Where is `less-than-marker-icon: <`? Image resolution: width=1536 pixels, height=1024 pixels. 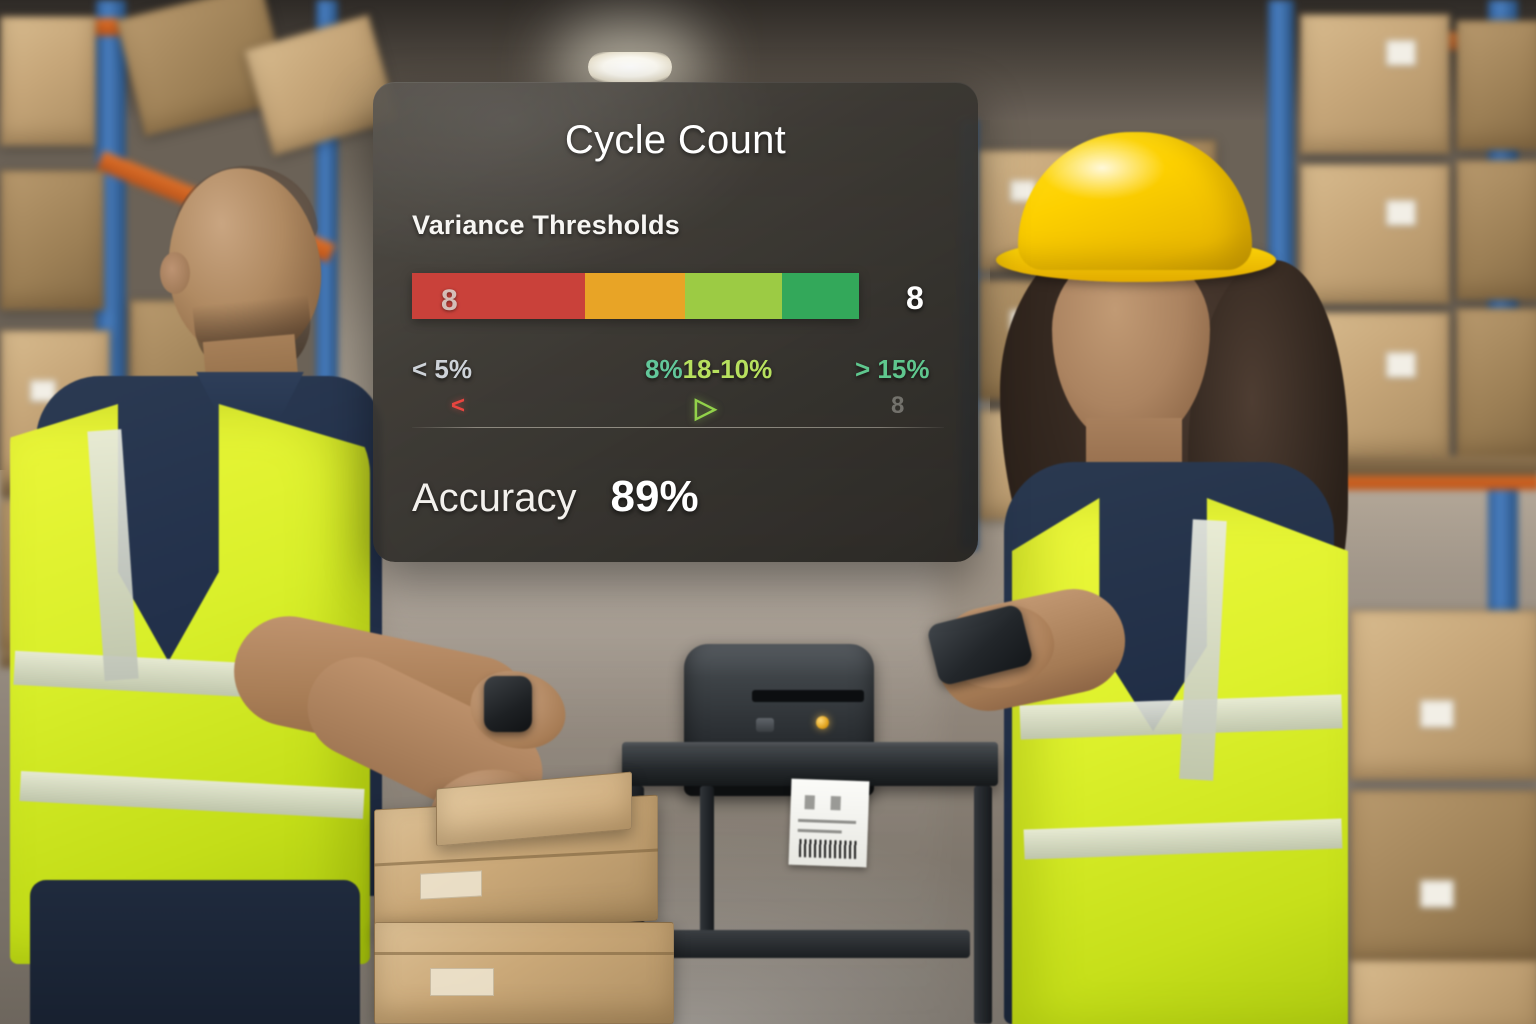
less-than-marker-icon: < is located at coordinates (458, 405).